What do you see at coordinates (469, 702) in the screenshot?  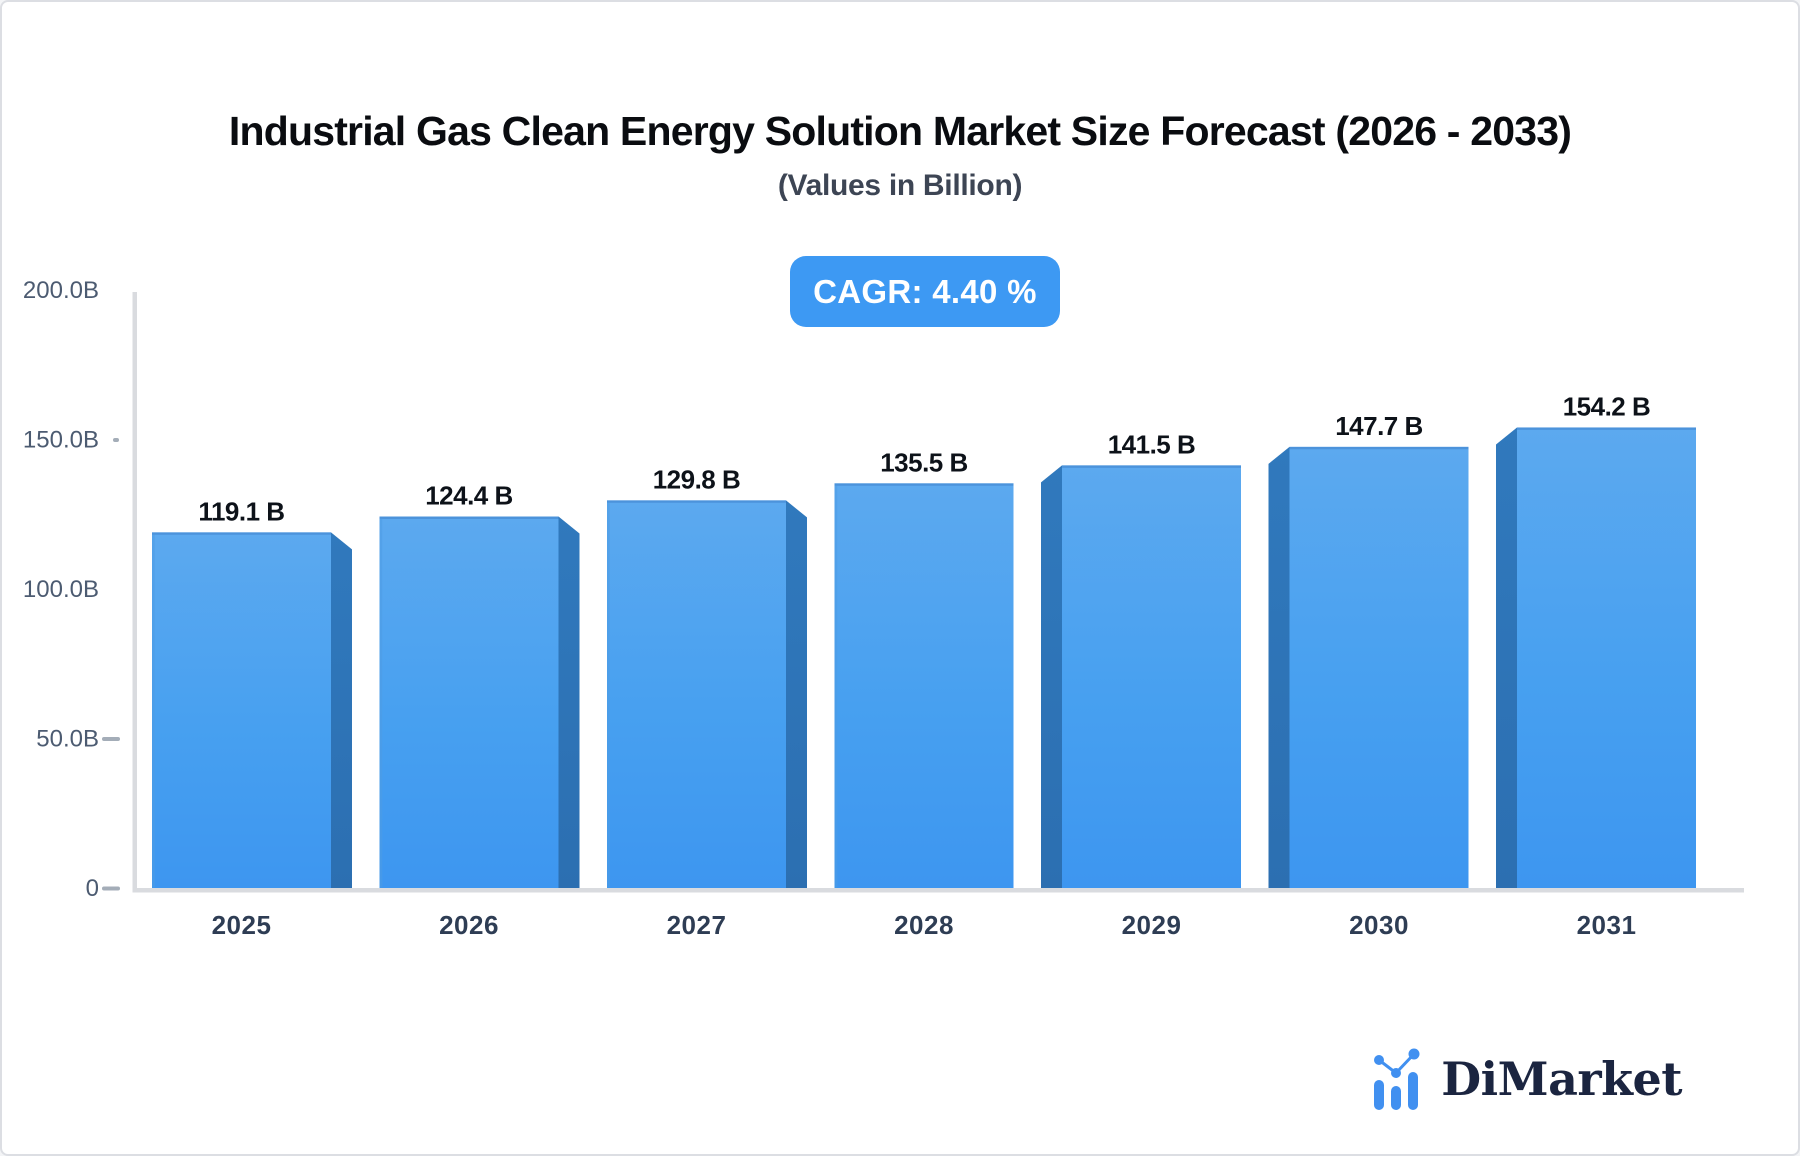 I see `bar-2026` at bounding box center [469, 702].